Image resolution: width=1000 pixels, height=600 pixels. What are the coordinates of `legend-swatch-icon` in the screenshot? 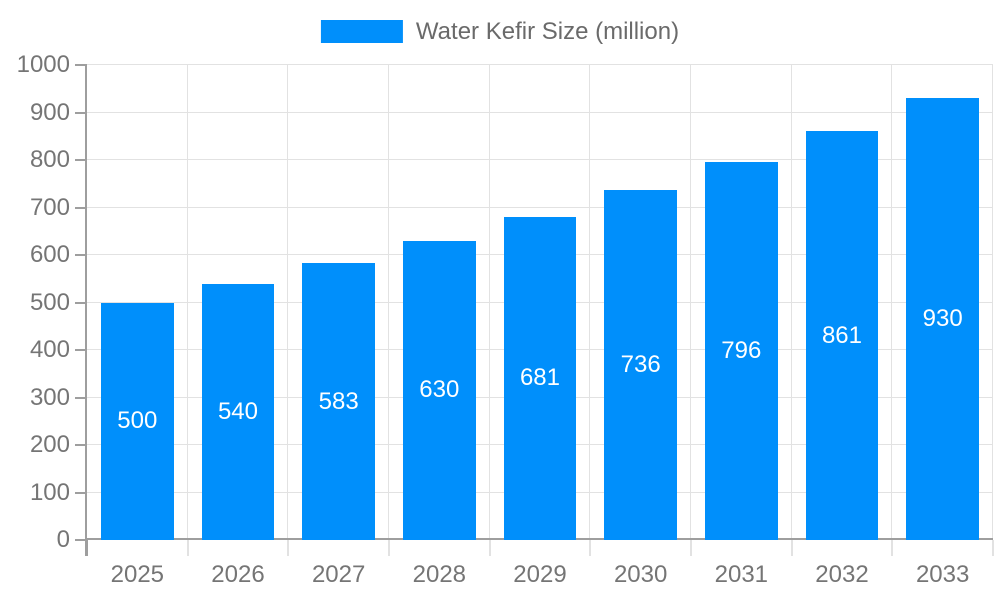 It's located at (361, 31).